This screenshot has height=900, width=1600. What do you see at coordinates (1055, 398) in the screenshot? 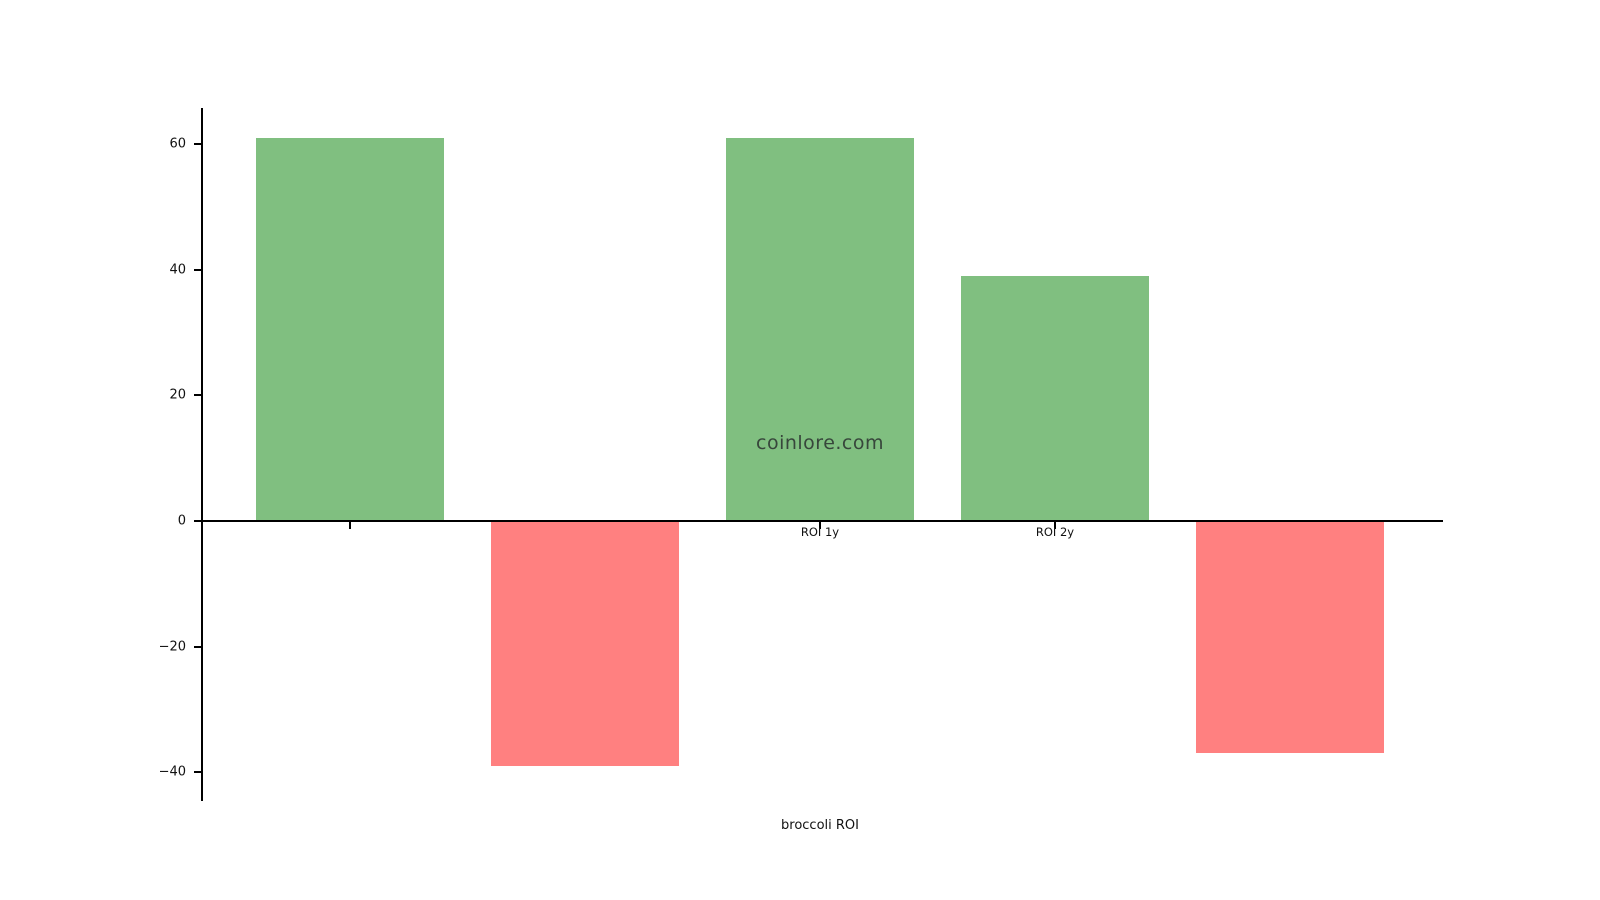
I see `bar-ROI 2y` at bounding box center [1055, 398].